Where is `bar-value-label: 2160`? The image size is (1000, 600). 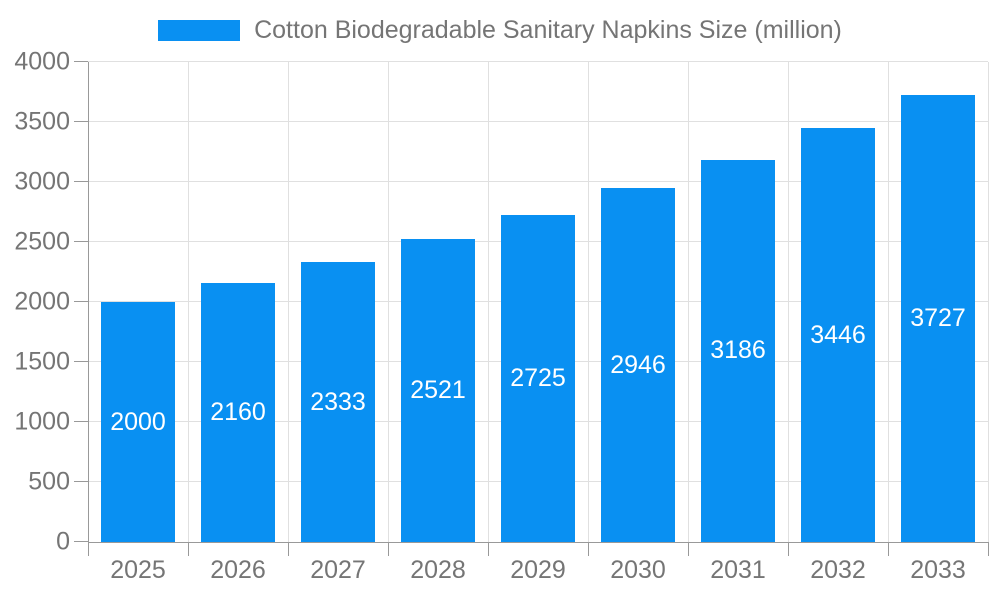 bar-value-label: 2160 is located at coordinates (238, 411).